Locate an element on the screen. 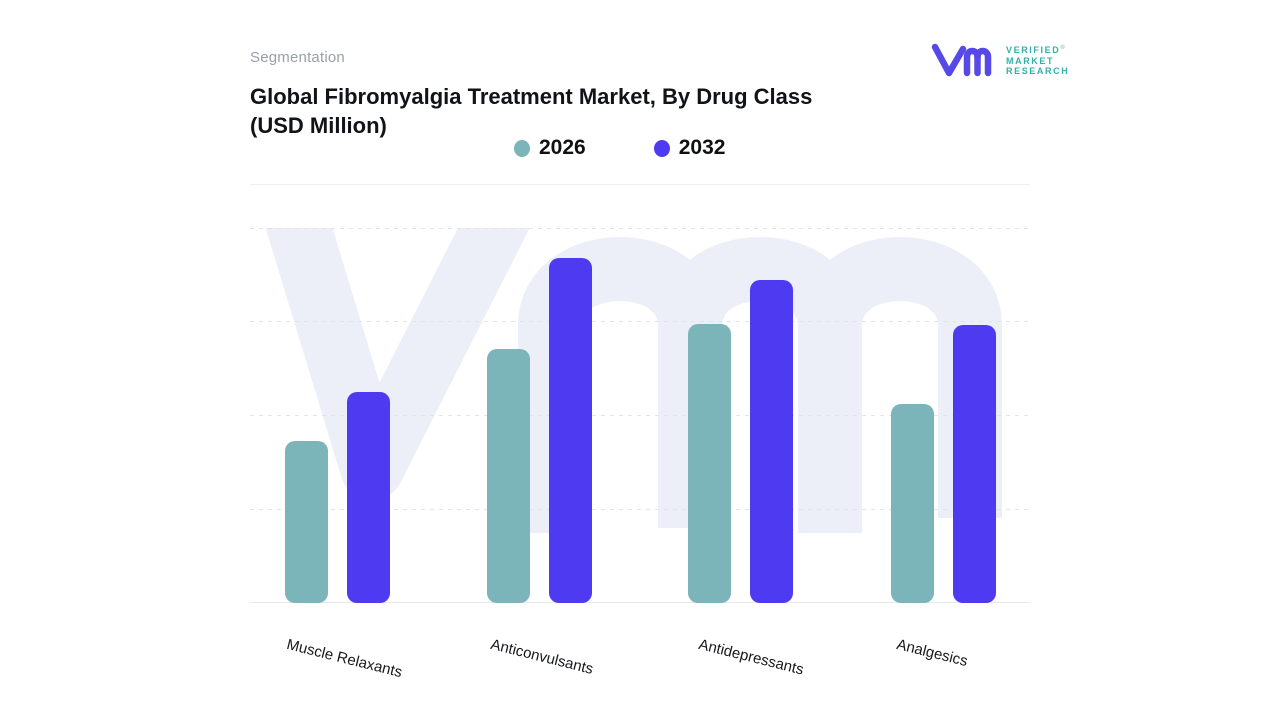 The image size is (1280, 720). bar-group-muscle-relaxants is located at coordinates (337, 415).